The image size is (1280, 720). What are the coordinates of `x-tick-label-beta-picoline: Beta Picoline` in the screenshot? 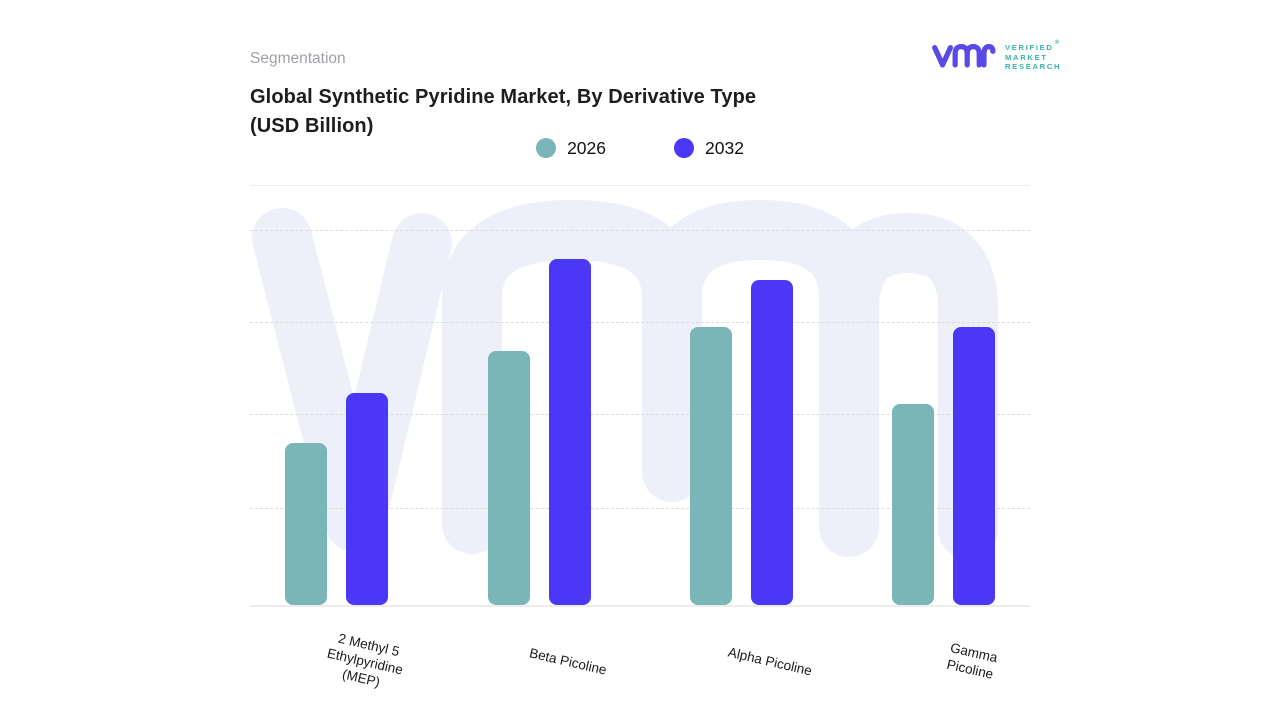 It's located at (567, 661).